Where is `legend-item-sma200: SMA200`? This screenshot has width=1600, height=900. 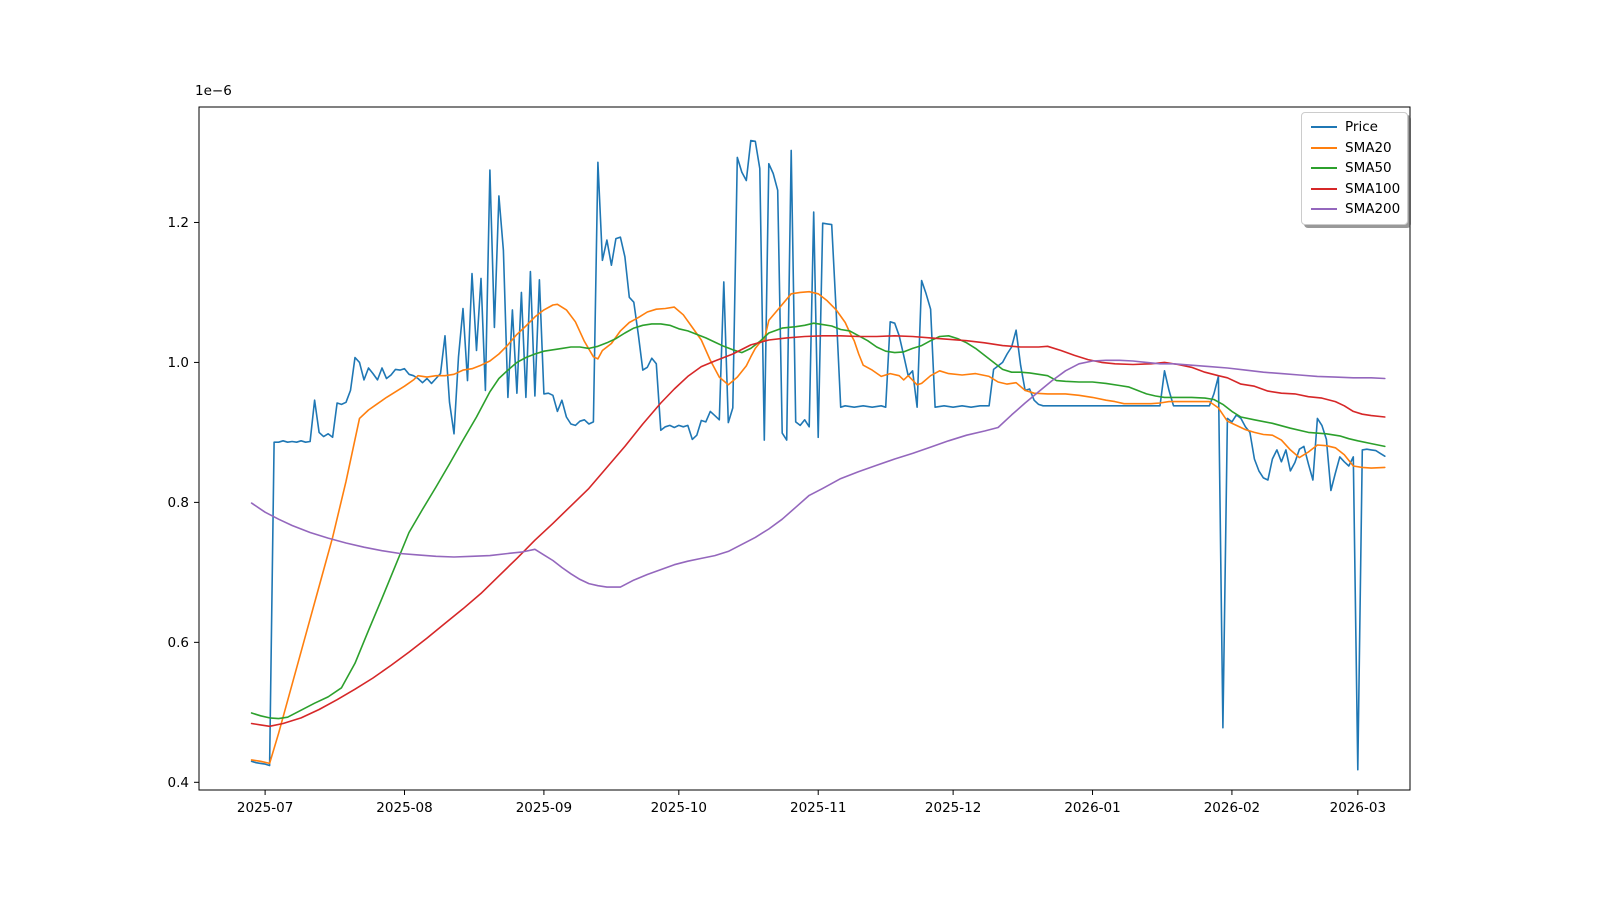 legend-item-sma200: SMA200 is located at coordinates (1356, 209).